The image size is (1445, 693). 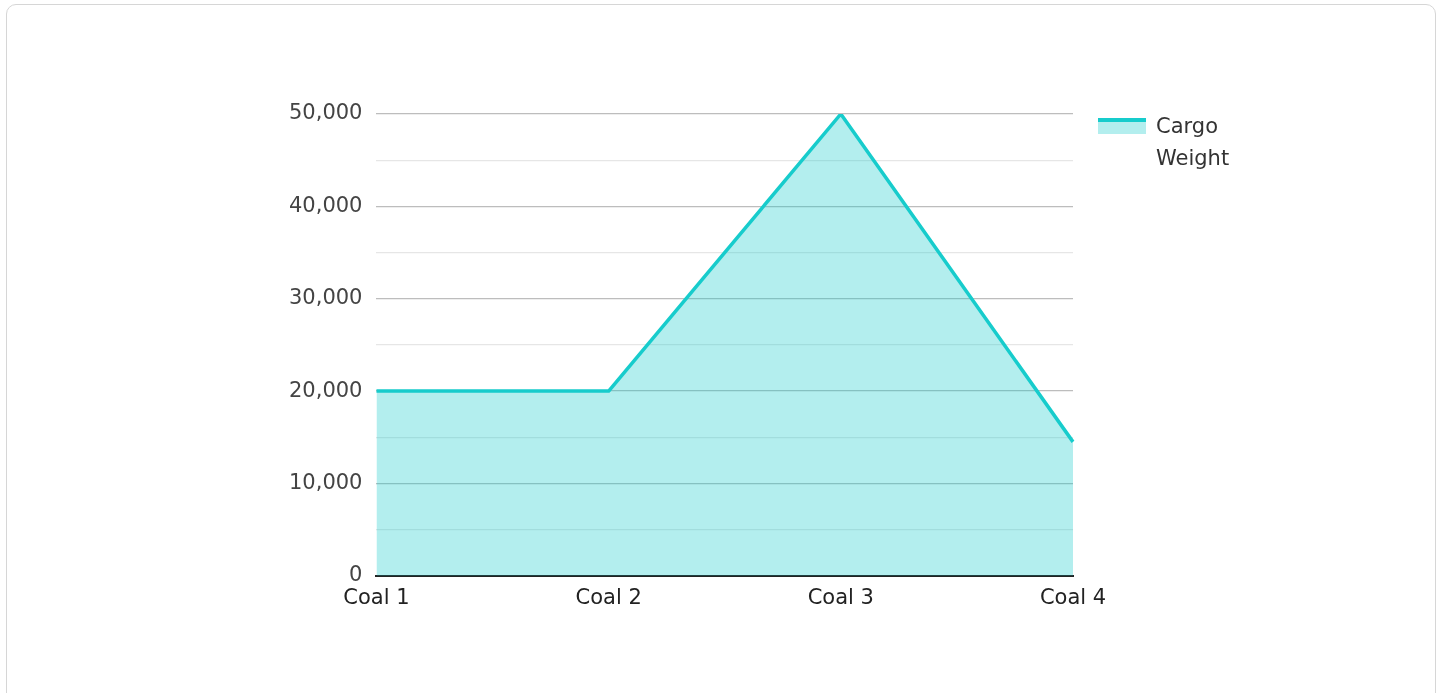 I want to click on x-tick-label: Coal 3, so click(x=840, y=596).